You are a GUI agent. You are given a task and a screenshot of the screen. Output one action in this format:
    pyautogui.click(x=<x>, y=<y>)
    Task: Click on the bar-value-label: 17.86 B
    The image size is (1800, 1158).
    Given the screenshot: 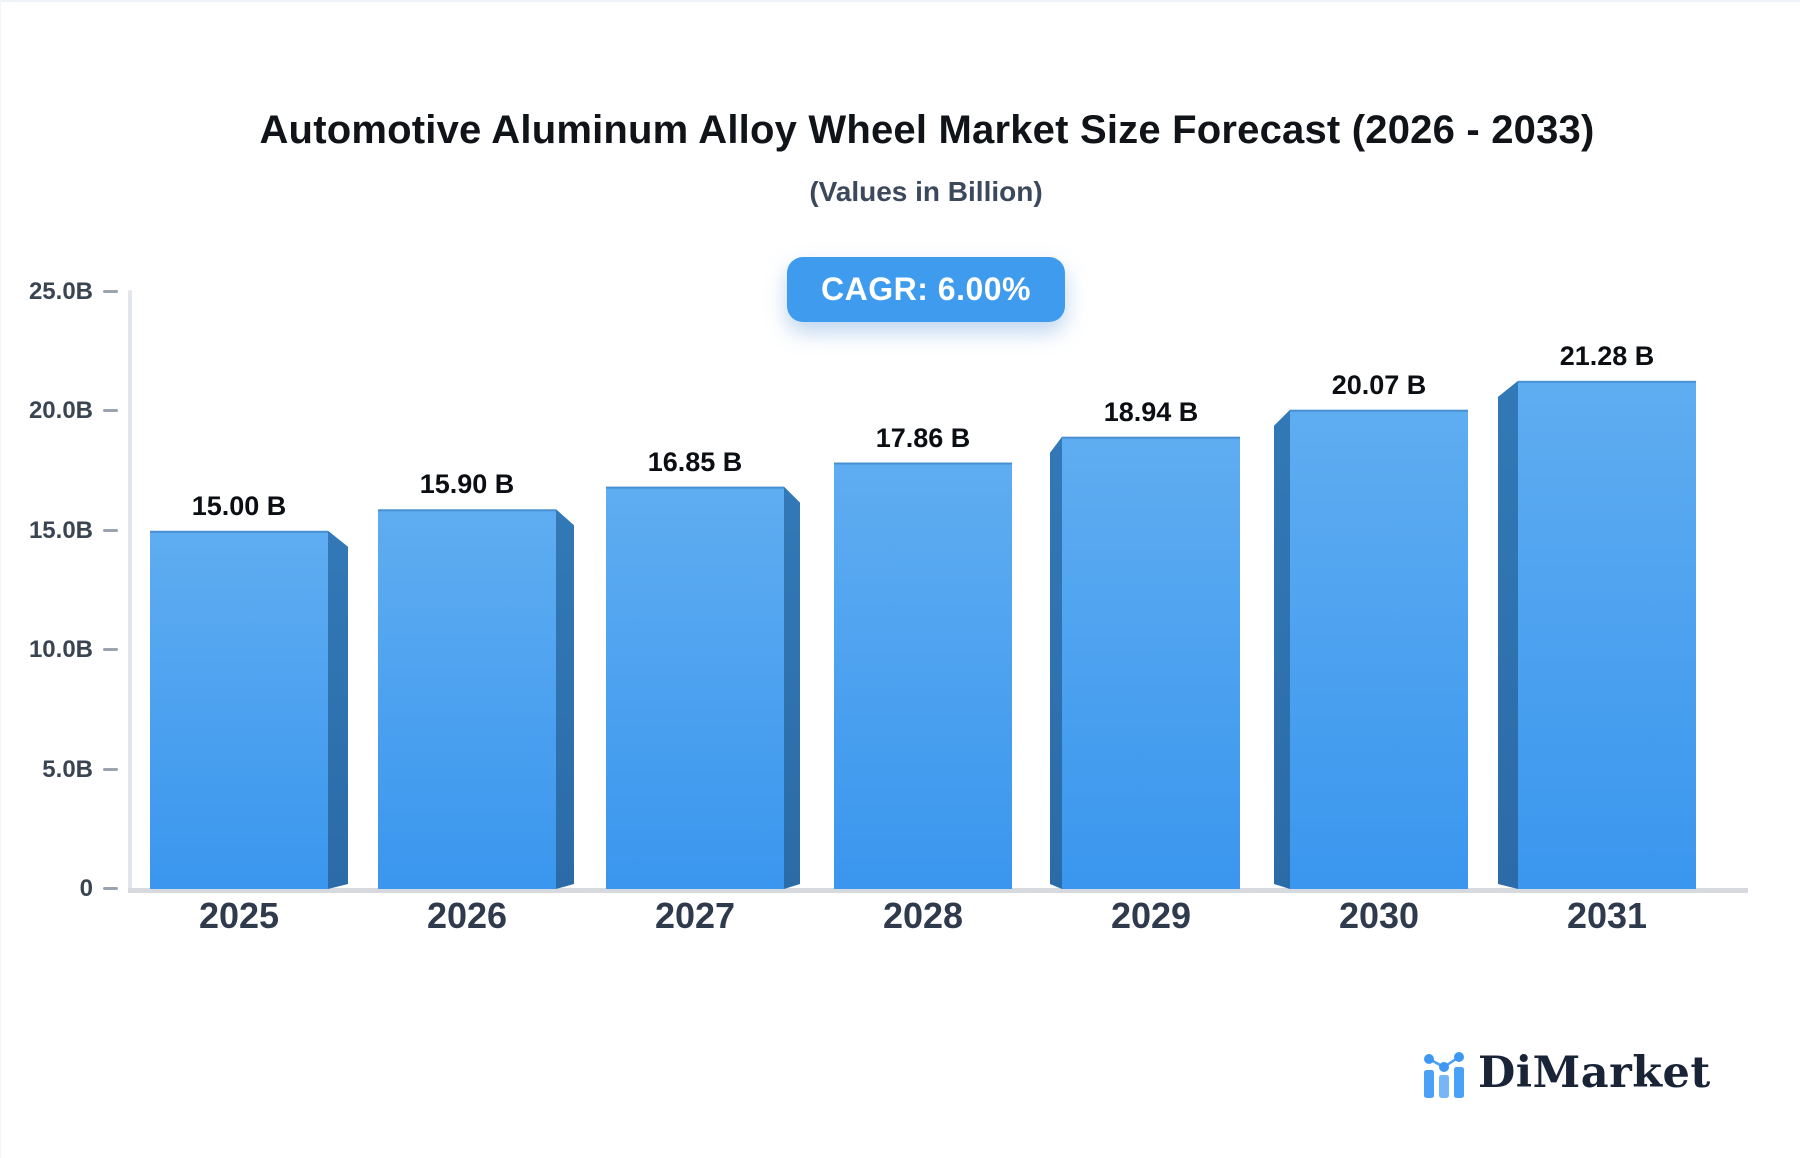 What is the action you would take?
    pyautogui.click(x=923, y=437)
    